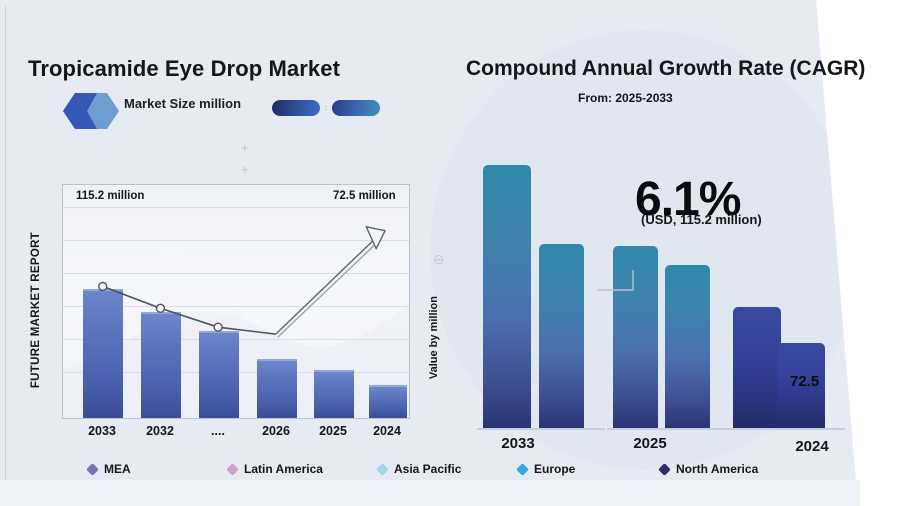 The height and width of the screenshot is (506, 900). I want to click on left-chart-value-start: 115.2 million, so click(110, 196).